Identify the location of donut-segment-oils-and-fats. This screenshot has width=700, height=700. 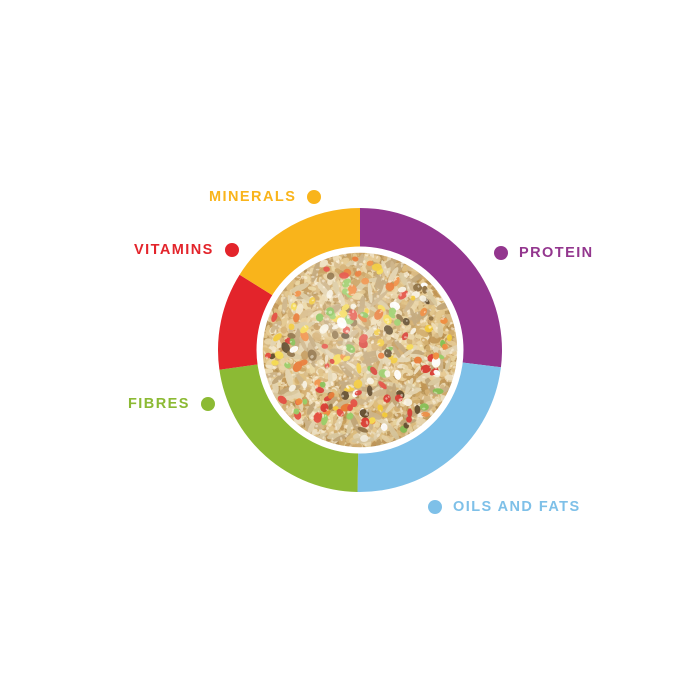
(429, 427).